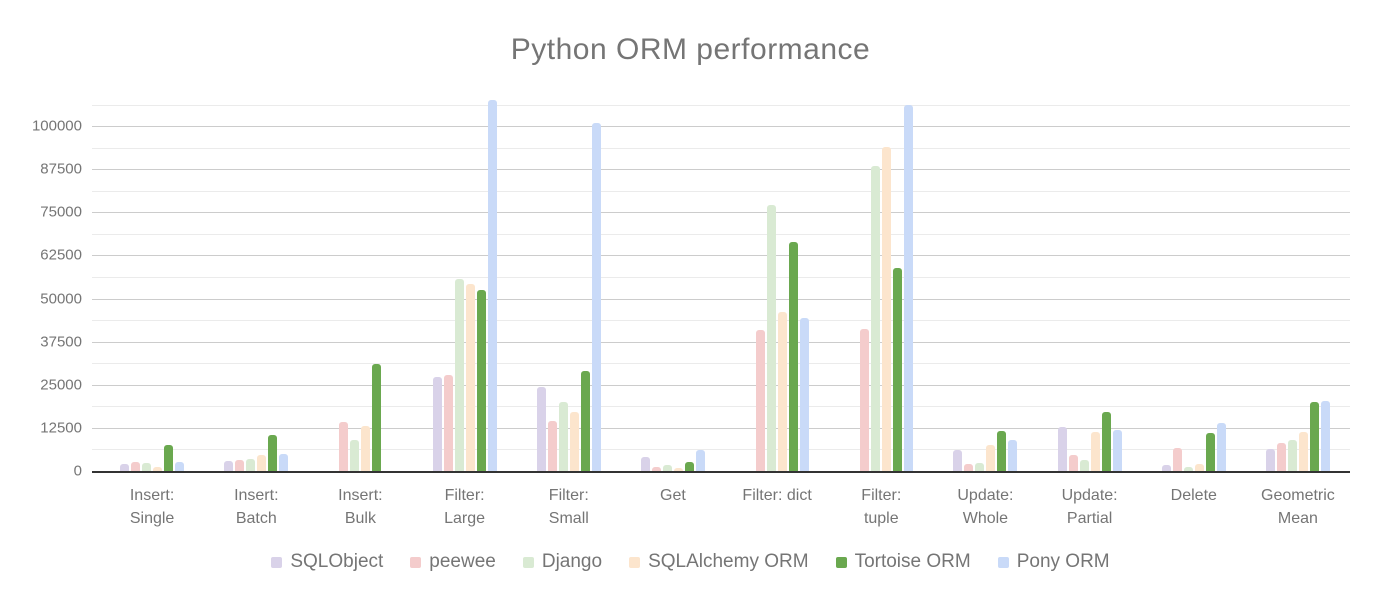 The height and width of the screenshot is (608, 1381). What do you see at coordinates (1281, 456) in the screenshot?
I see `bar-peewee-geometric-mean` at bounding box center [1281, 456].